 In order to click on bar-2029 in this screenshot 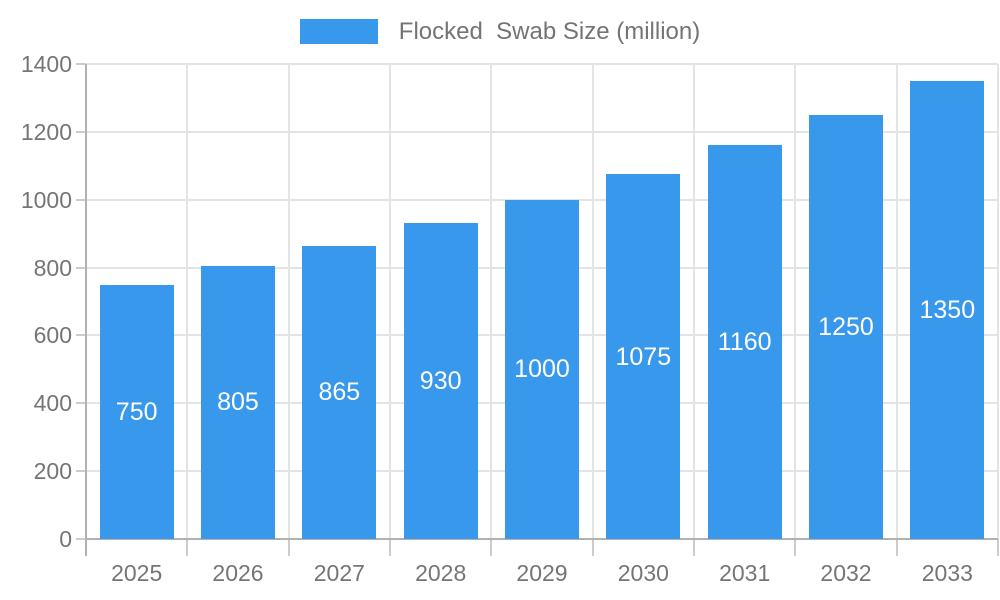, I will do `click(542, 369)`.